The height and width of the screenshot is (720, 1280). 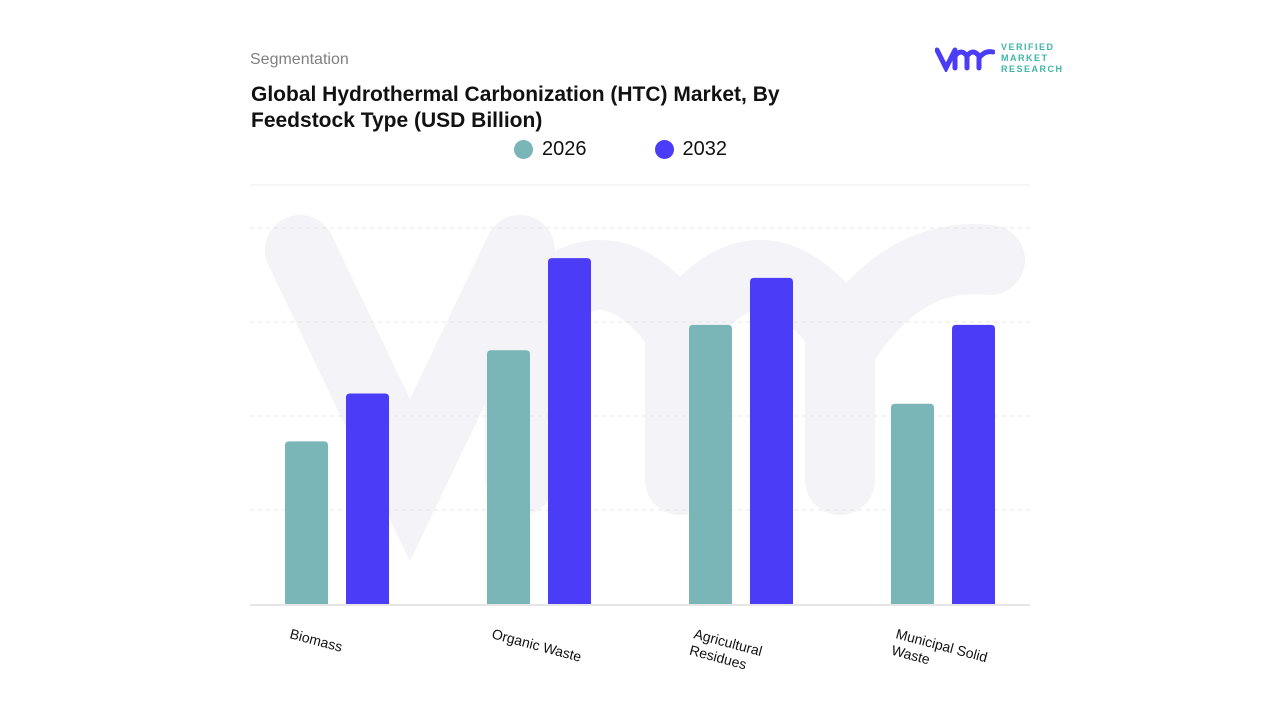 What do you see at coordinates (912, 503) in the screenshot?
I see `bar-2026-municipal-solid-waste` at bounding box center [912, 503].